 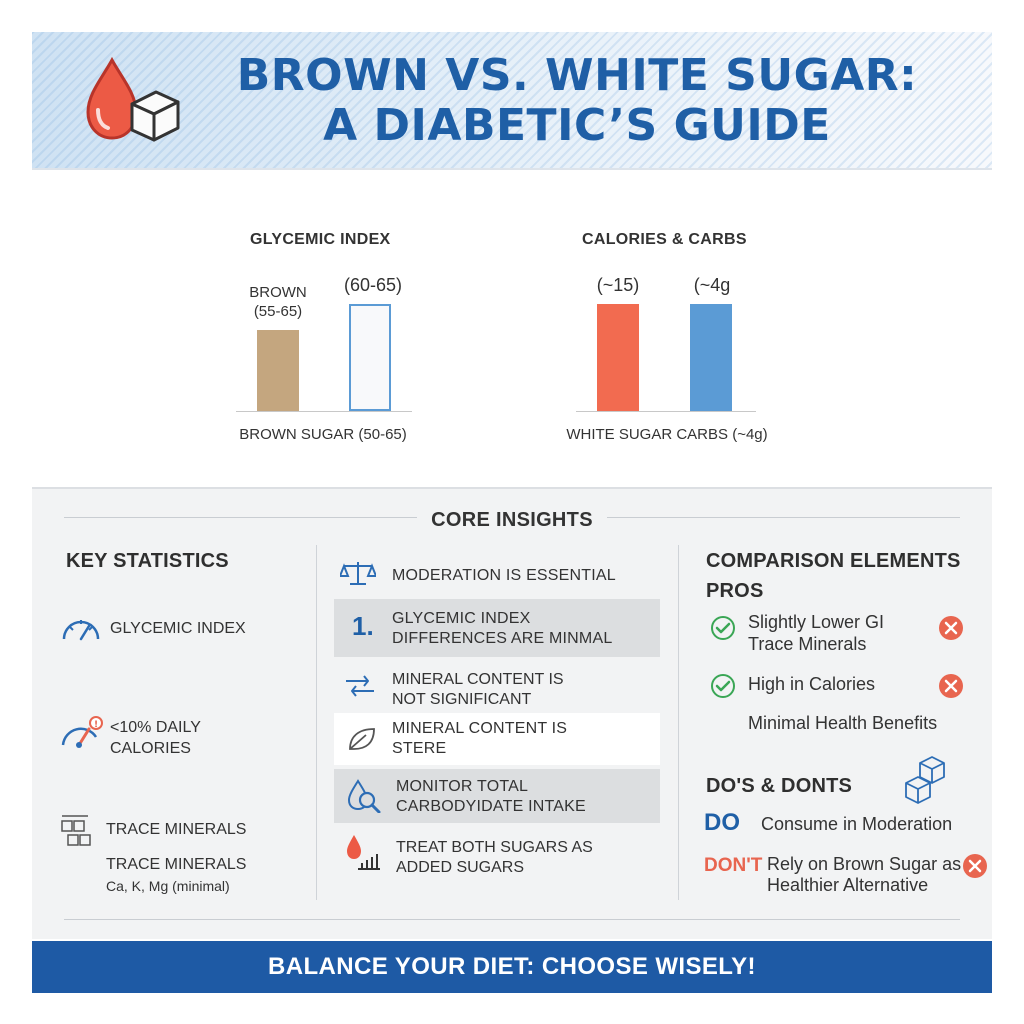 I want to click on footer-banner: BALANCE YOUR DIET: CHOOSE WISELY!, so click(x=512, y=967).